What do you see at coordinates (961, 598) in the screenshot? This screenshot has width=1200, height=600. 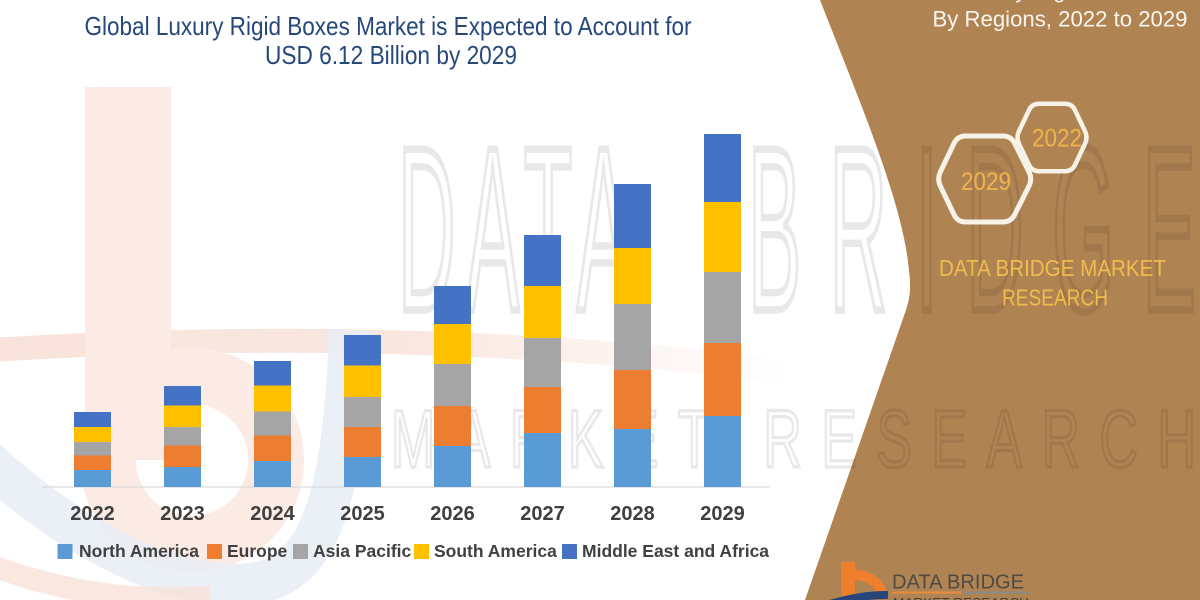 I see `svg-text: MARKET RESEARCH` at bounding box center [961, 598].